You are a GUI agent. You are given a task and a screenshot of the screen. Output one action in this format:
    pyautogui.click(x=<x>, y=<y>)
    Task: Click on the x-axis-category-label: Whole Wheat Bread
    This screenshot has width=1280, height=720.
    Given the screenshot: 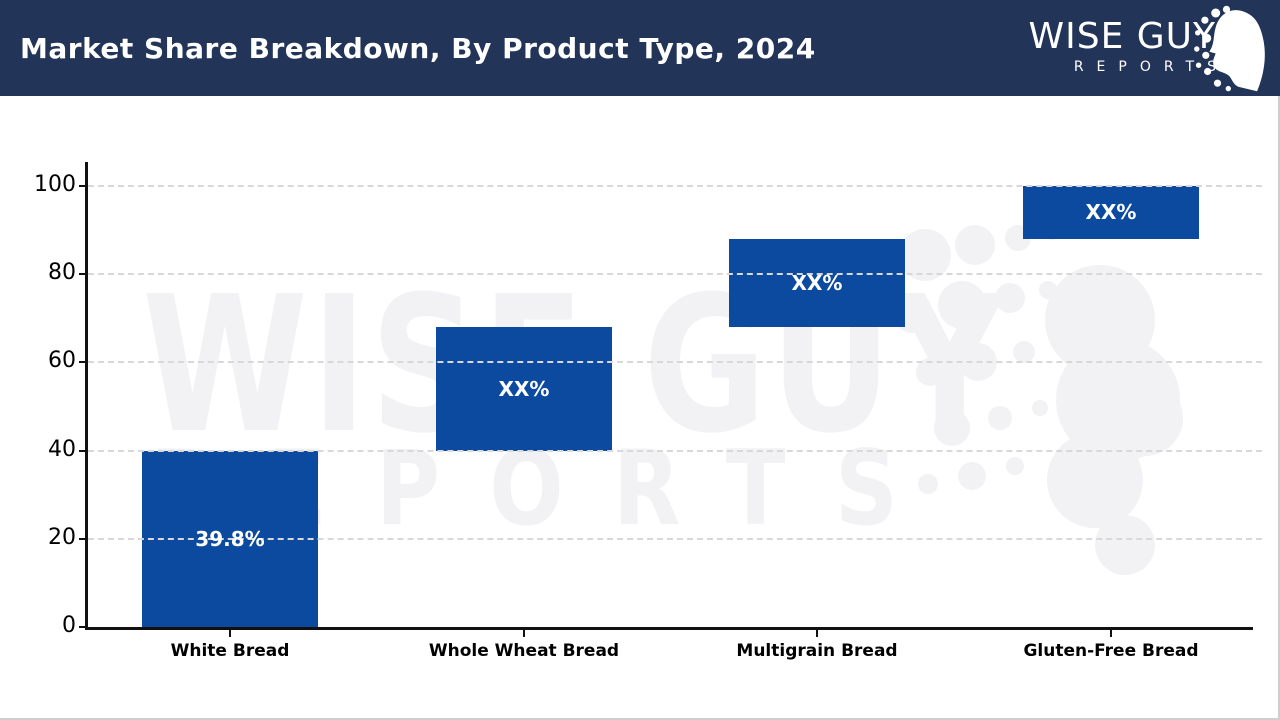 What is the action you would take?
    pyautogui.click(x=524, y=651)
    